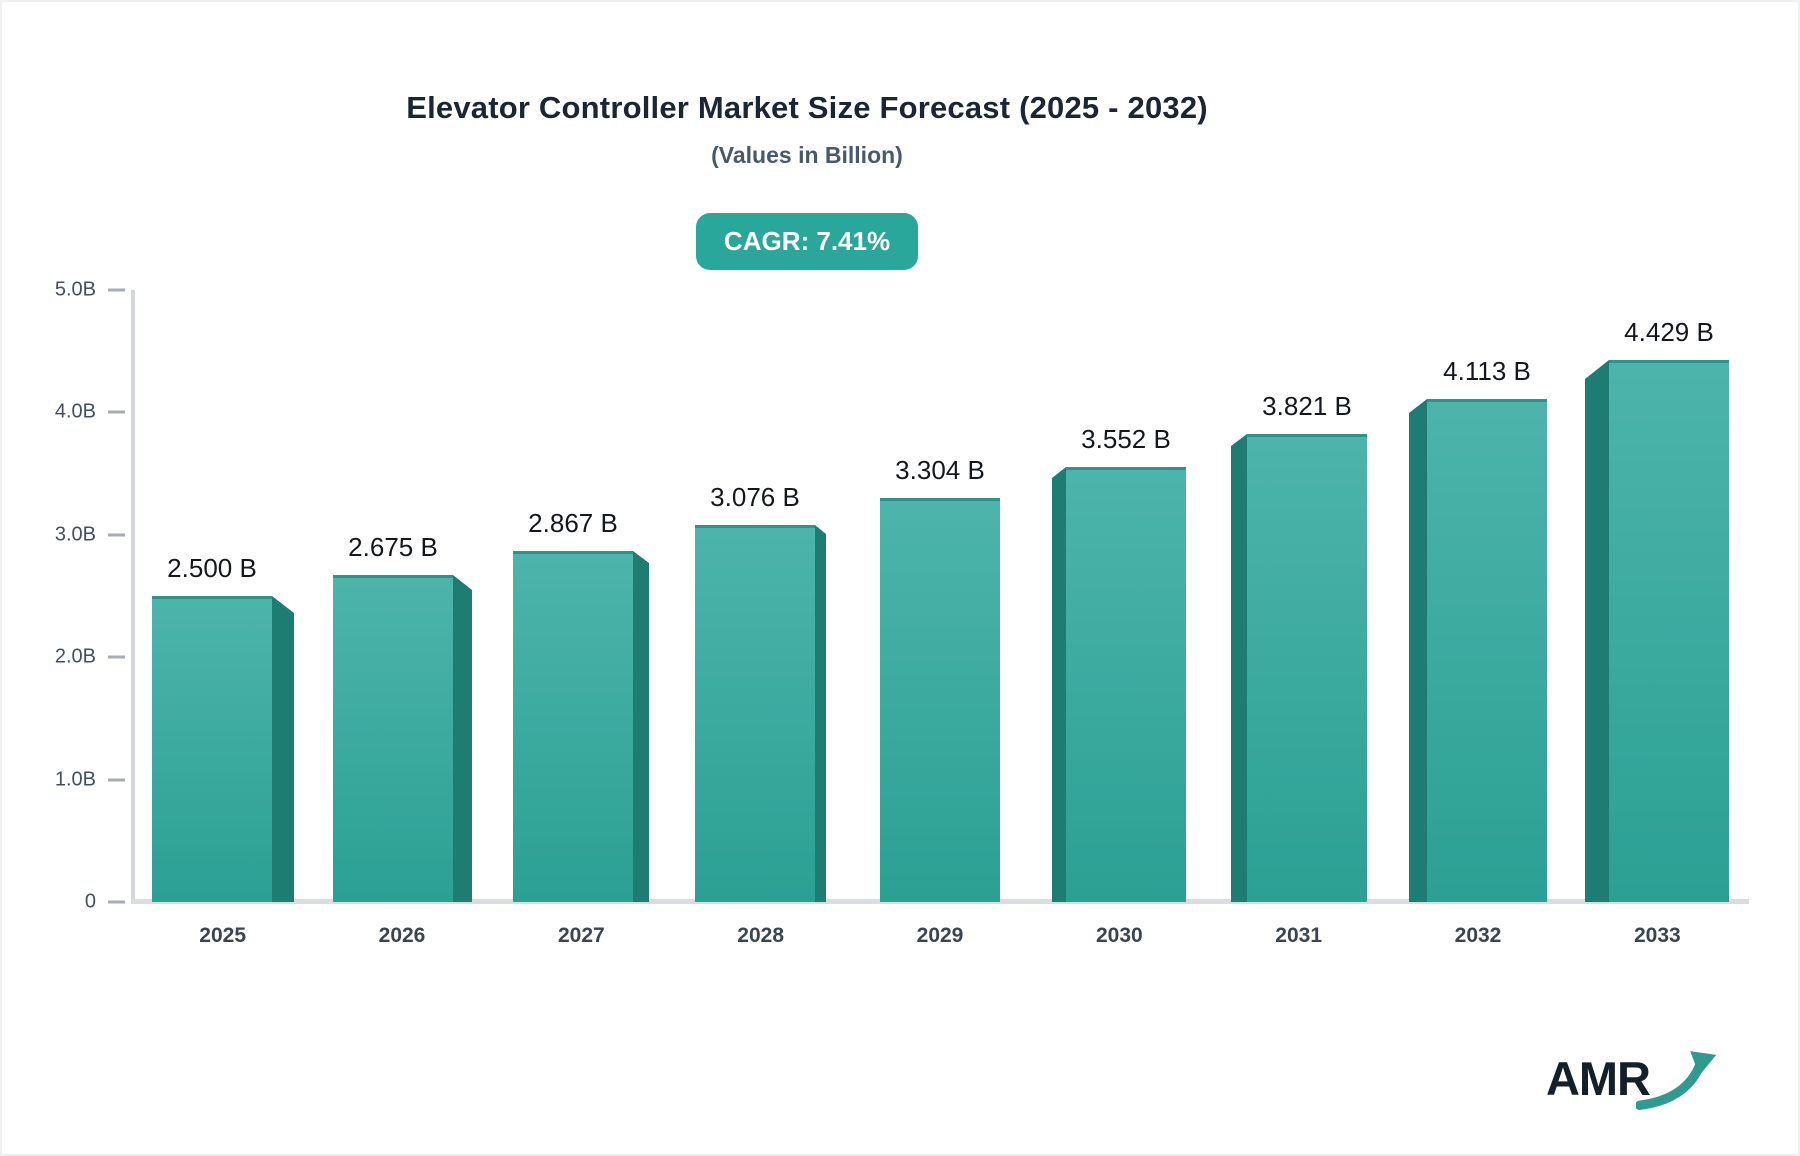  Describe the element at coordinates (1676, 1080) in the screenshot. I see `growth-arrow-icon` at that location.